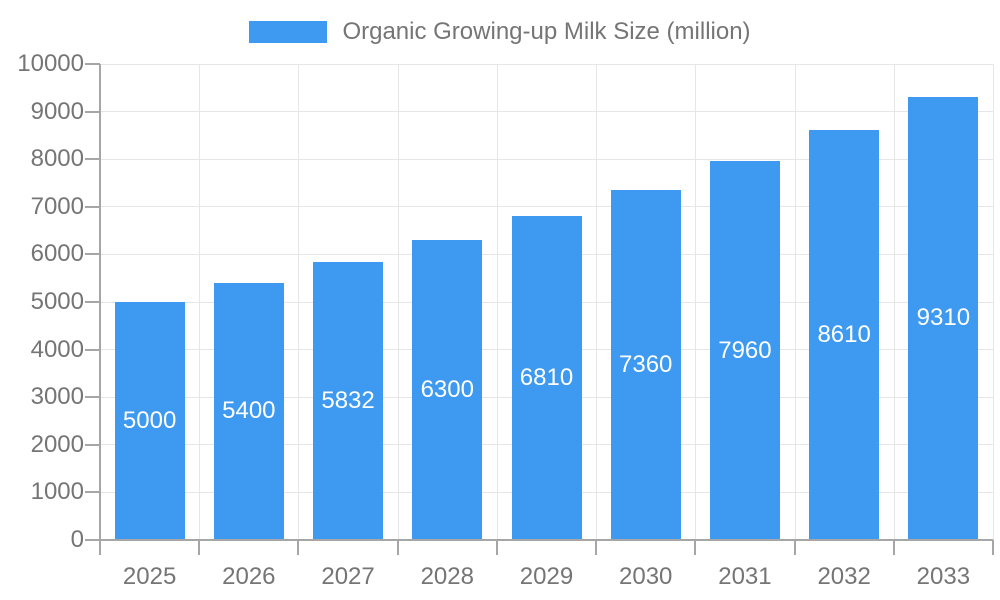 Image resolution: width=1000 pixels, height=600 pixels. I want to click on y-tick-label: 8000, so click(57, 159).